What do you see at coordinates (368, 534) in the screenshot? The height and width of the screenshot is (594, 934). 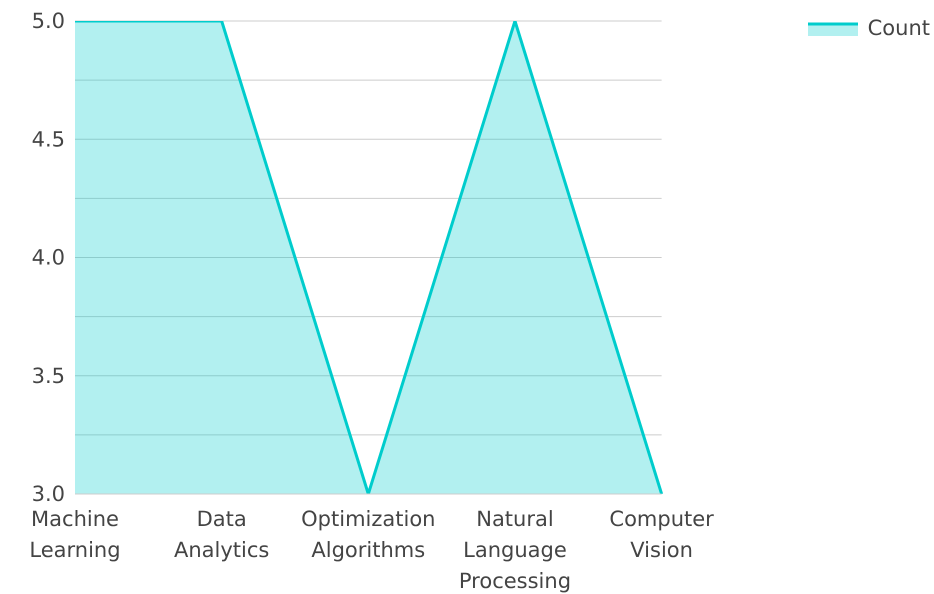 I see `x-tick-label: Optimization Algorithms` at bounding box center [368, 534].